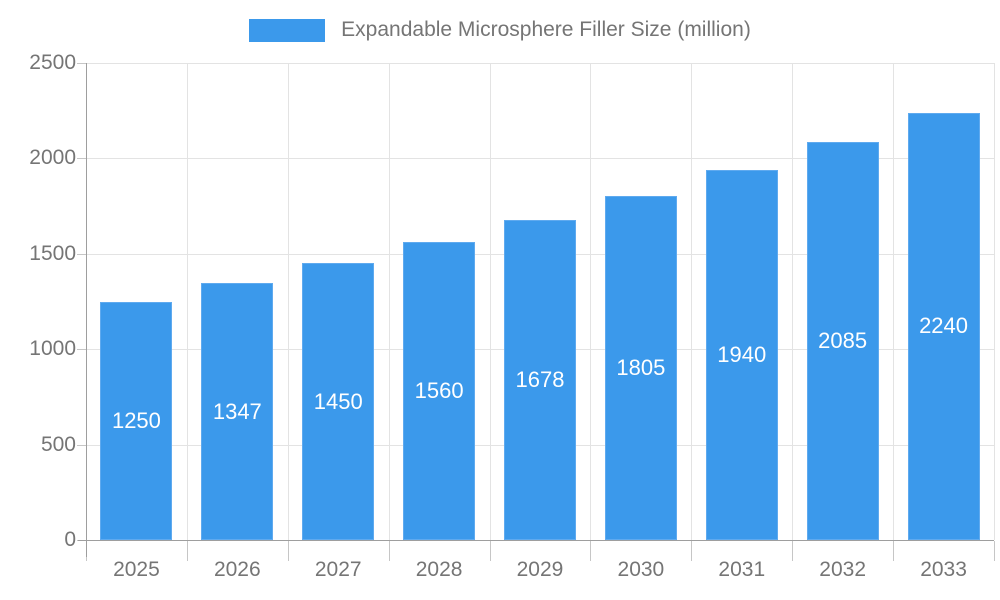 This screenshot has width=1000, height=600. I want to click on bar-value-label: 1805, so click(641, 367).